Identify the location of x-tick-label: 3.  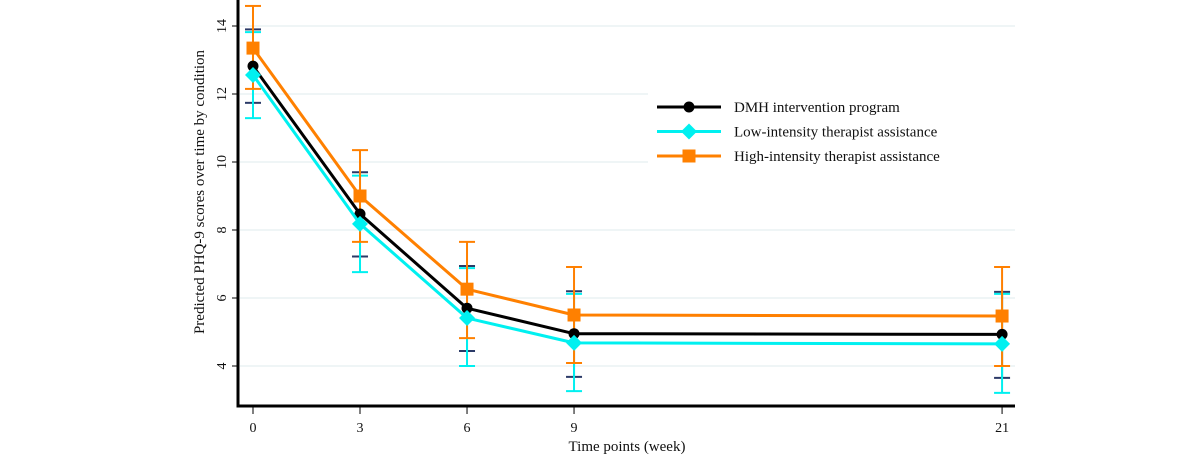
(360, 428).